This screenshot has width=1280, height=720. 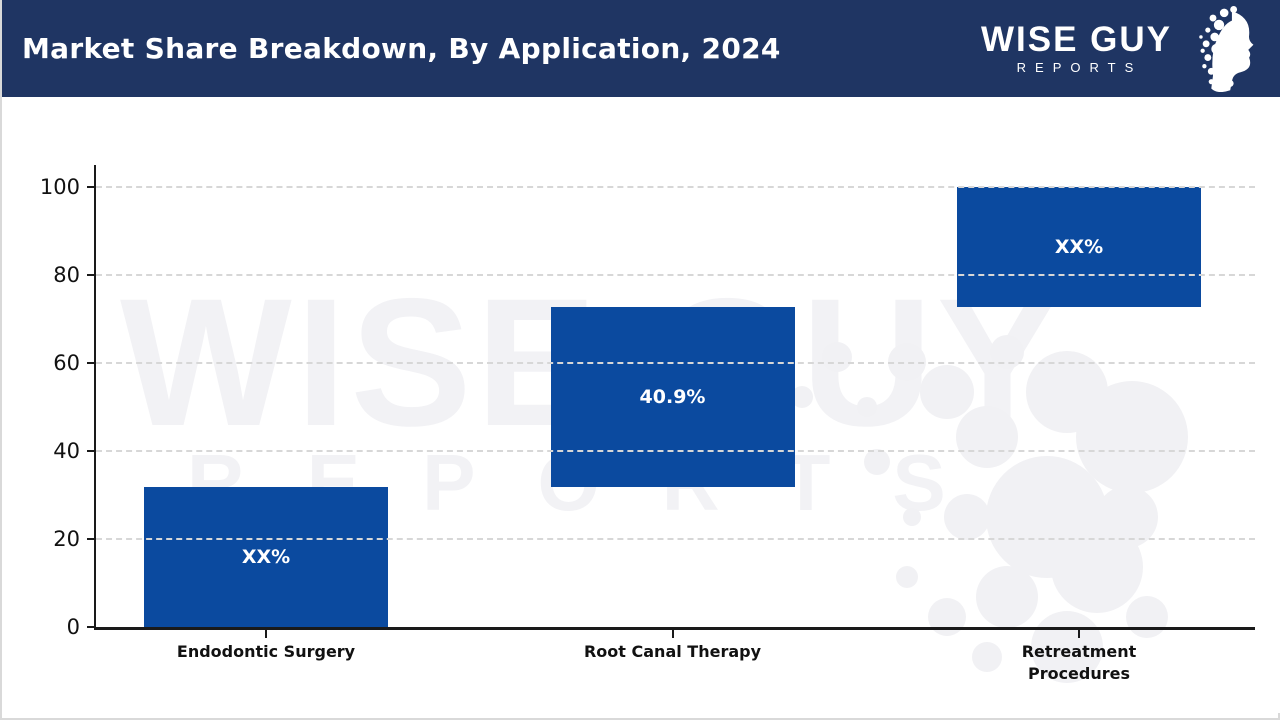 What do you see at coordinates (674, 628) in the screenshot?
I see `x-axis` at bounding box center [674, 628].